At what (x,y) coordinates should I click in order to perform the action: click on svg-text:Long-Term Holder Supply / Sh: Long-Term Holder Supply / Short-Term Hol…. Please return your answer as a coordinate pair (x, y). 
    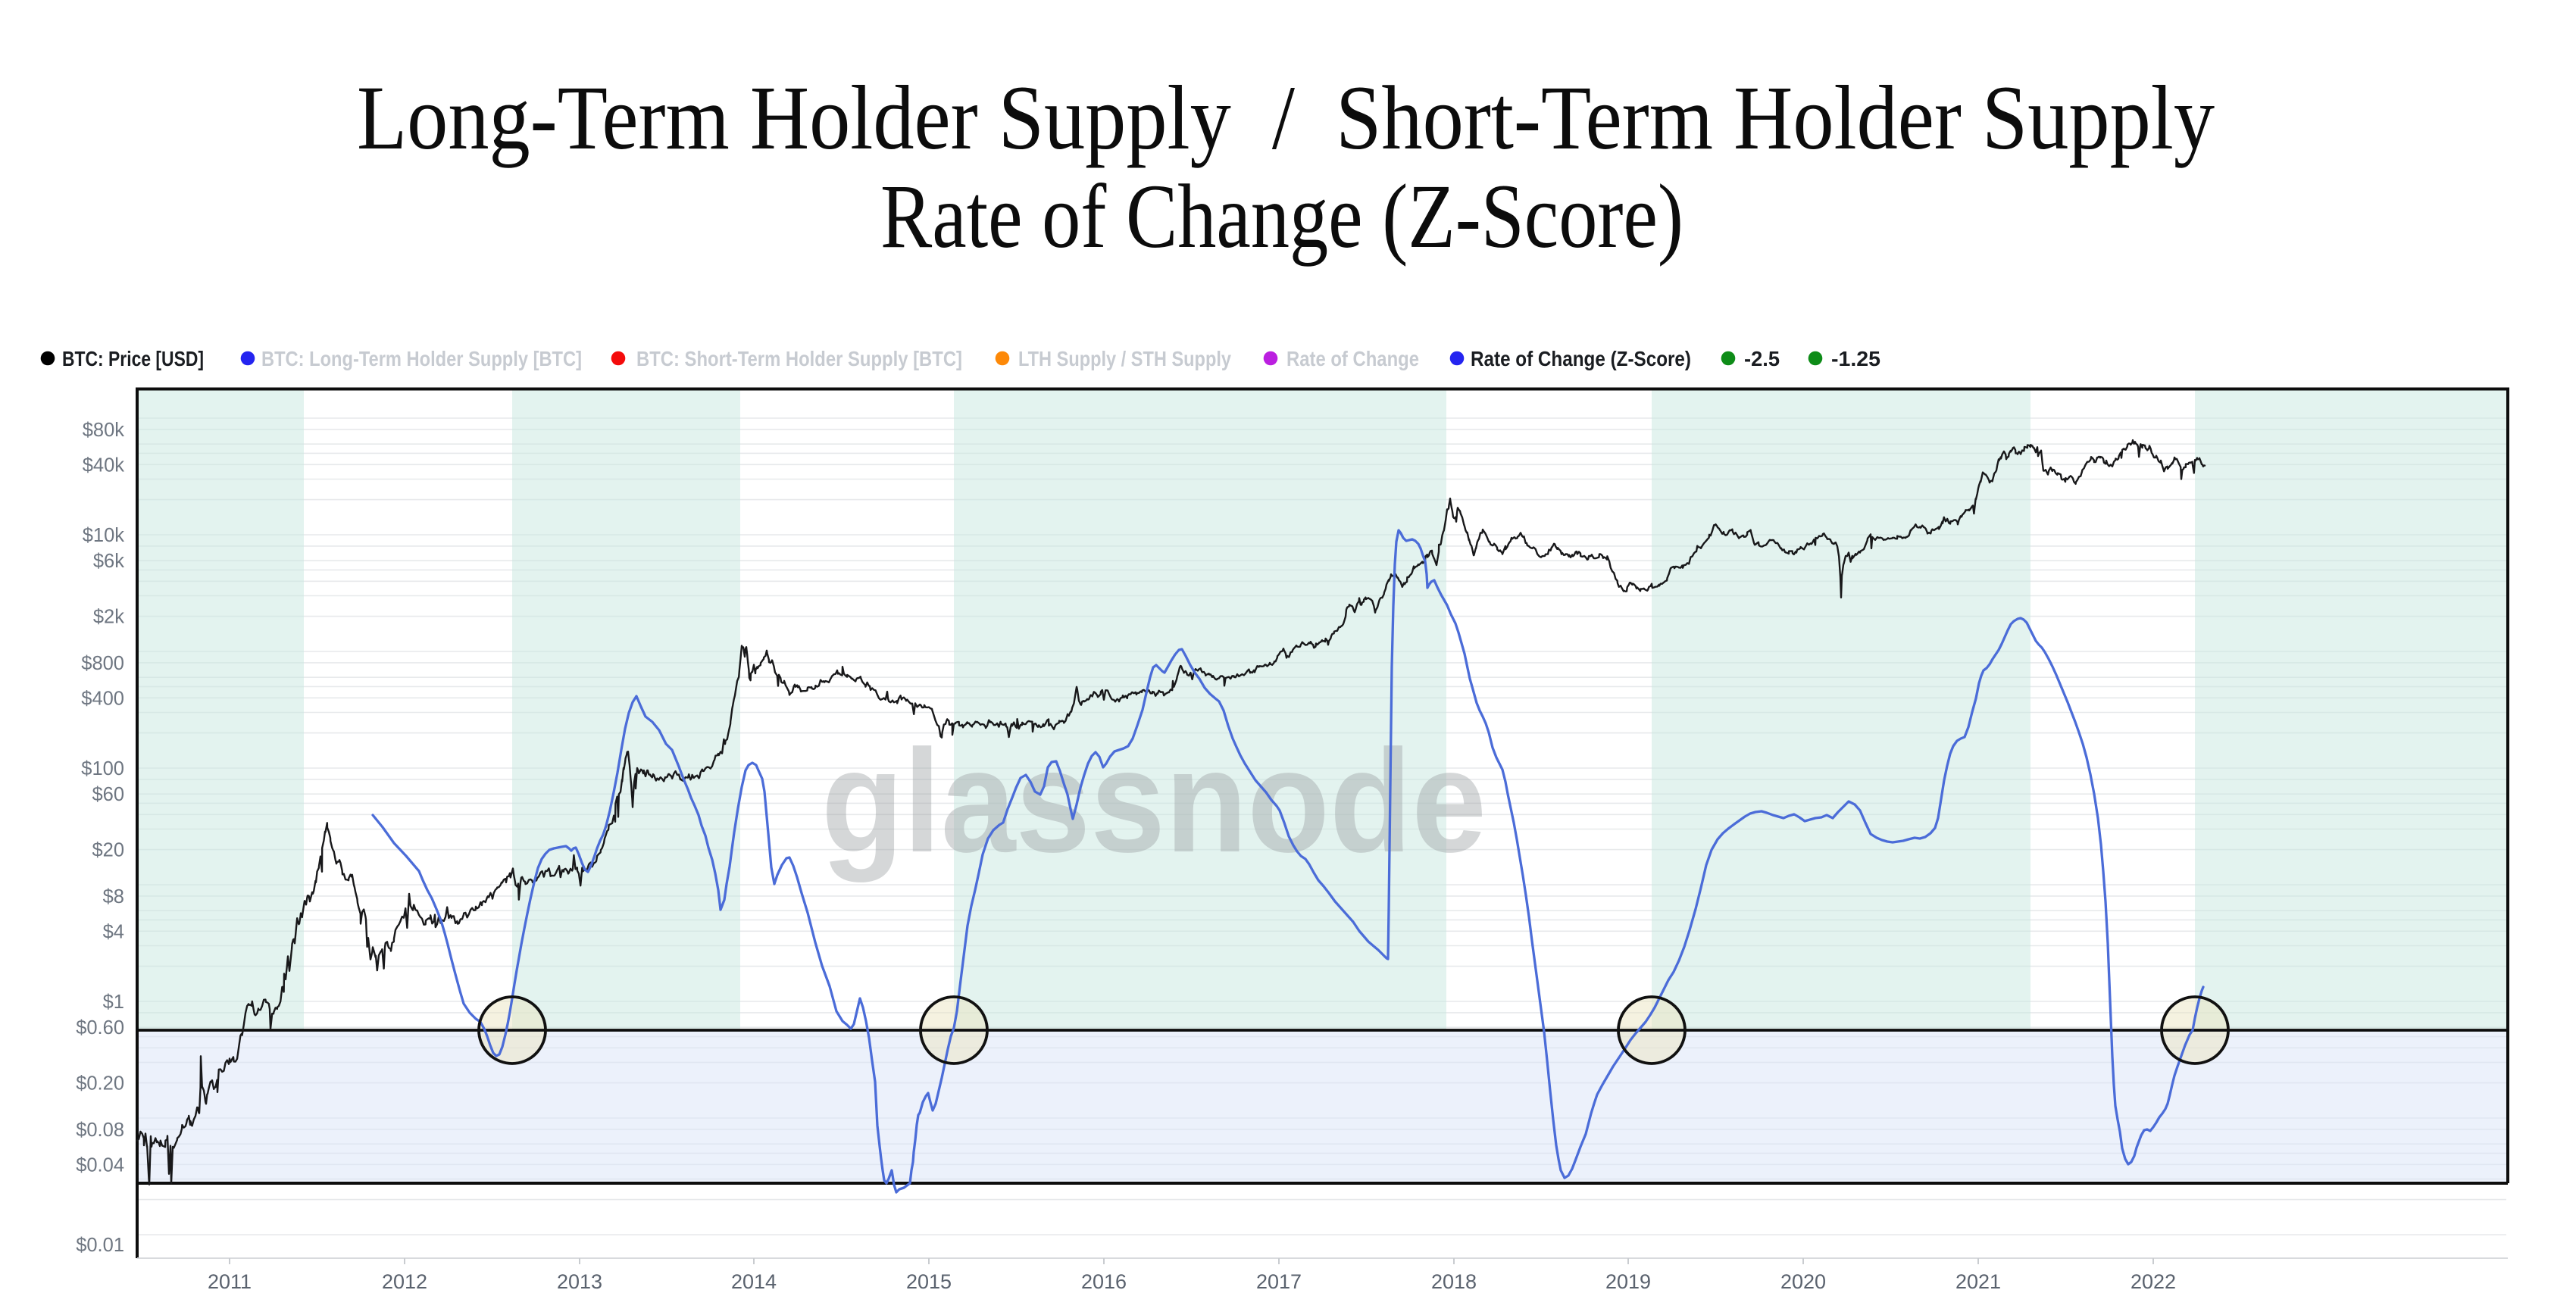
    Looking at the image, I should click on (1286, 118).